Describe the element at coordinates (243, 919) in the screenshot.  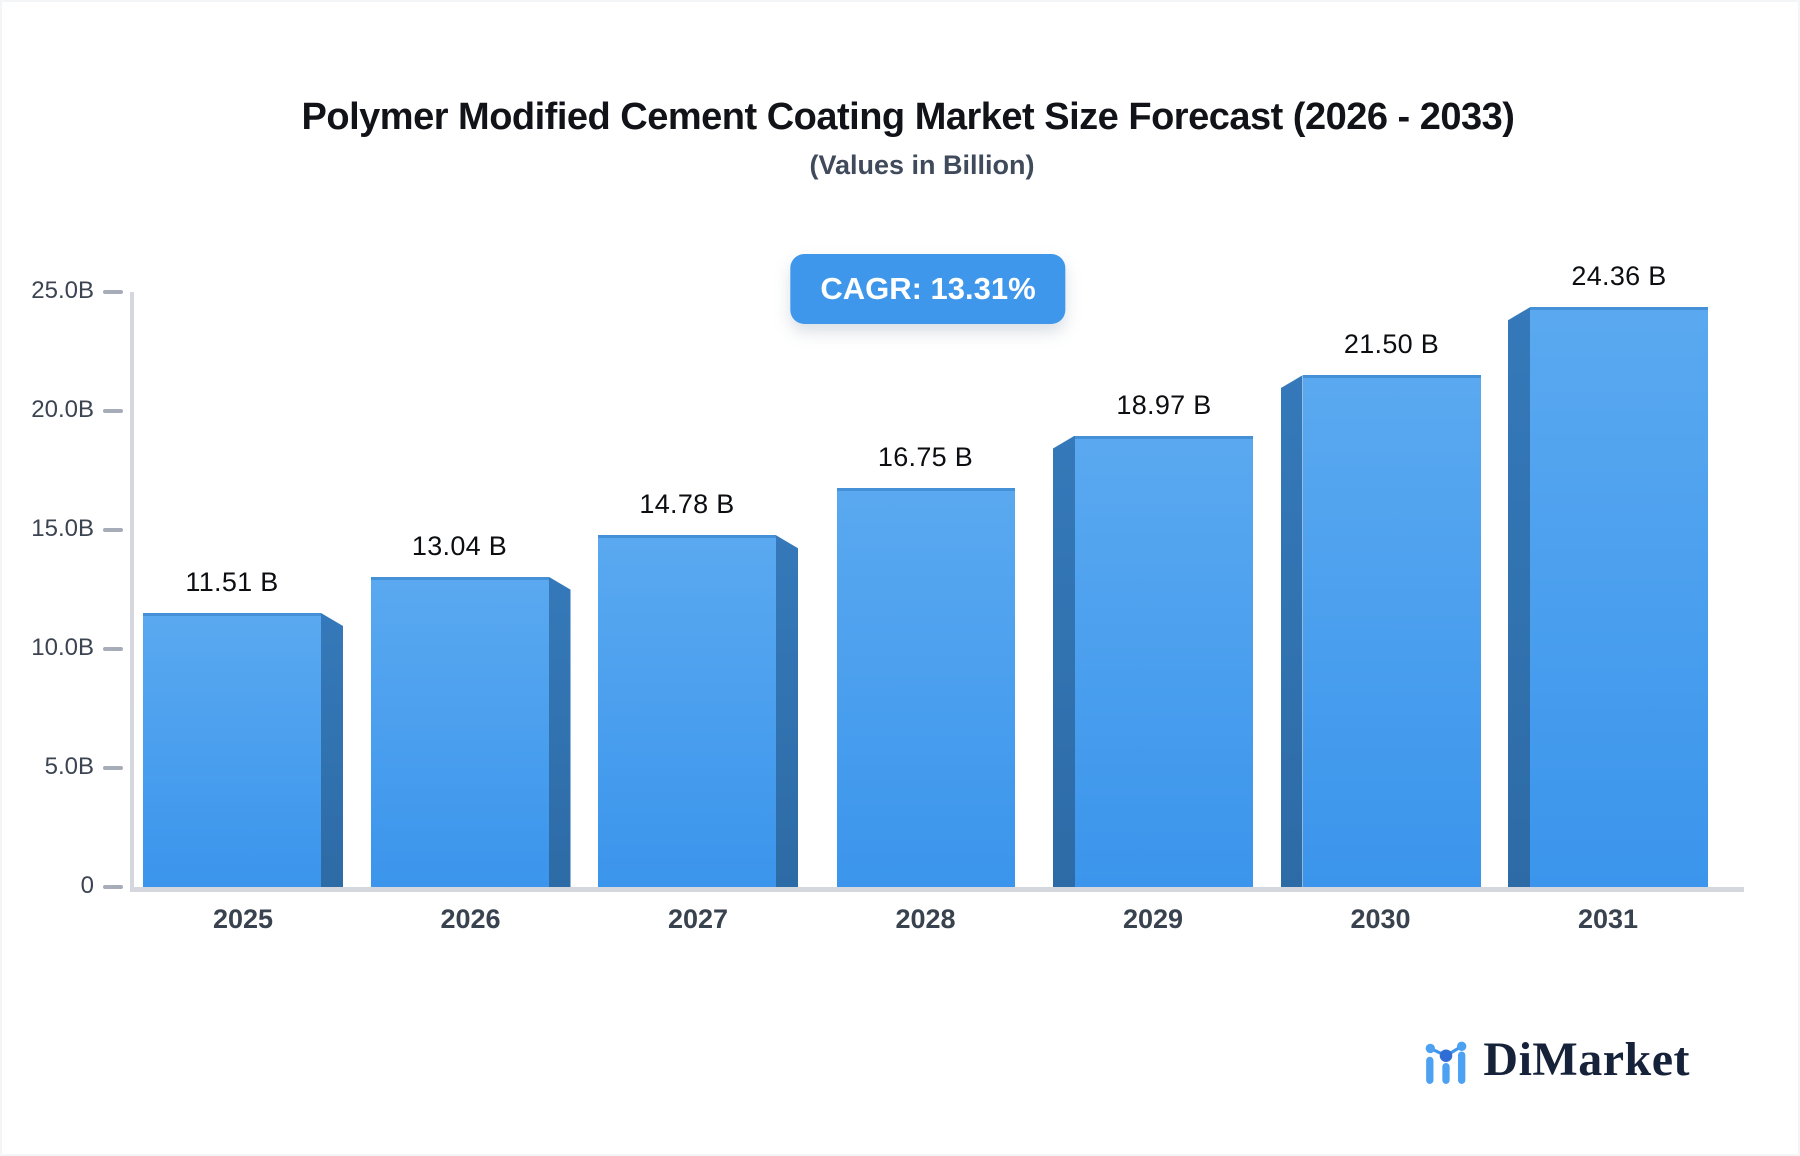
I see `x-tick-label: 2025` at that location.